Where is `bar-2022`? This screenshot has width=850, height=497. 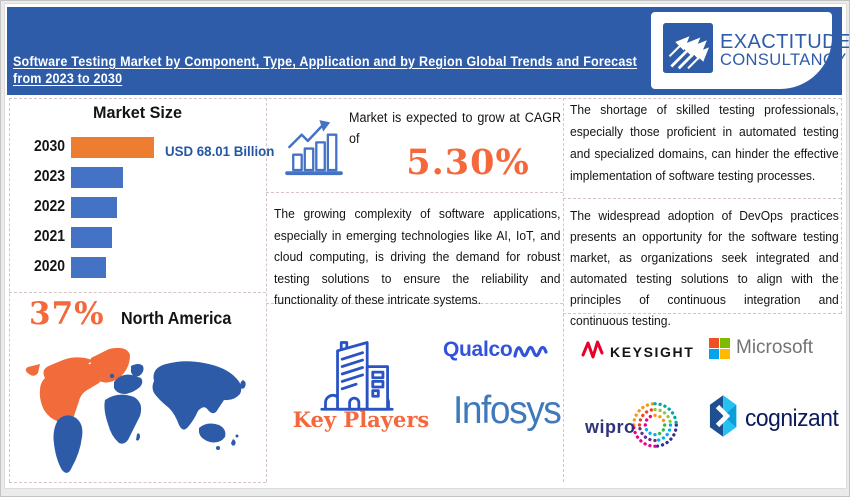
bar-2022 is located at coordinates (94, 207).